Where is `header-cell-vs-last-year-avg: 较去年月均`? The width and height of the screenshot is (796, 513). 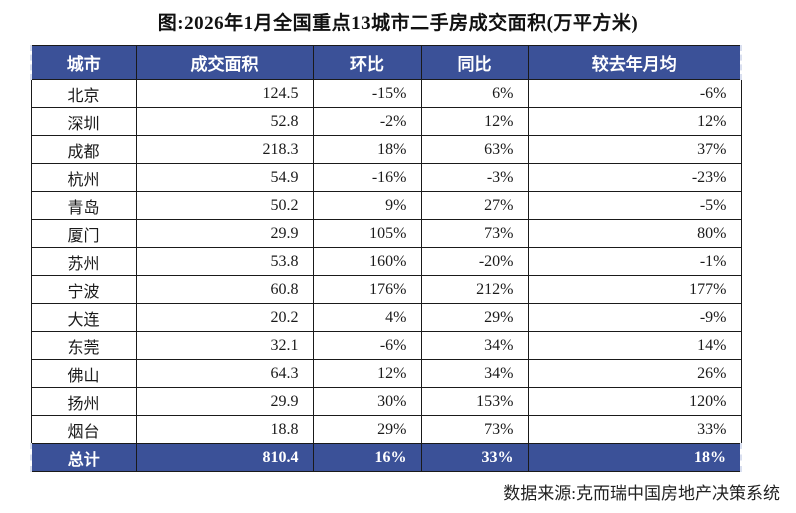
header-cell-vs-last-year-avg: 较去年月均 is located at coordinates (634, 62).